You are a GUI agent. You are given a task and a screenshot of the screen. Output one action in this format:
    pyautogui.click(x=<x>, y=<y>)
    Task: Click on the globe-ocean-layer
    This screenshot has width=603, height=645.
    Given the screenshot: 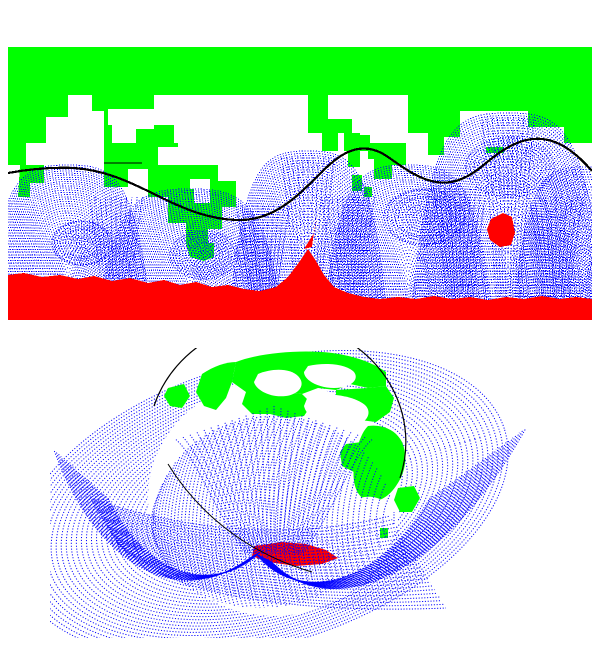 What is the action you would take?
    pyautogui.click(x=322, y=447)
    